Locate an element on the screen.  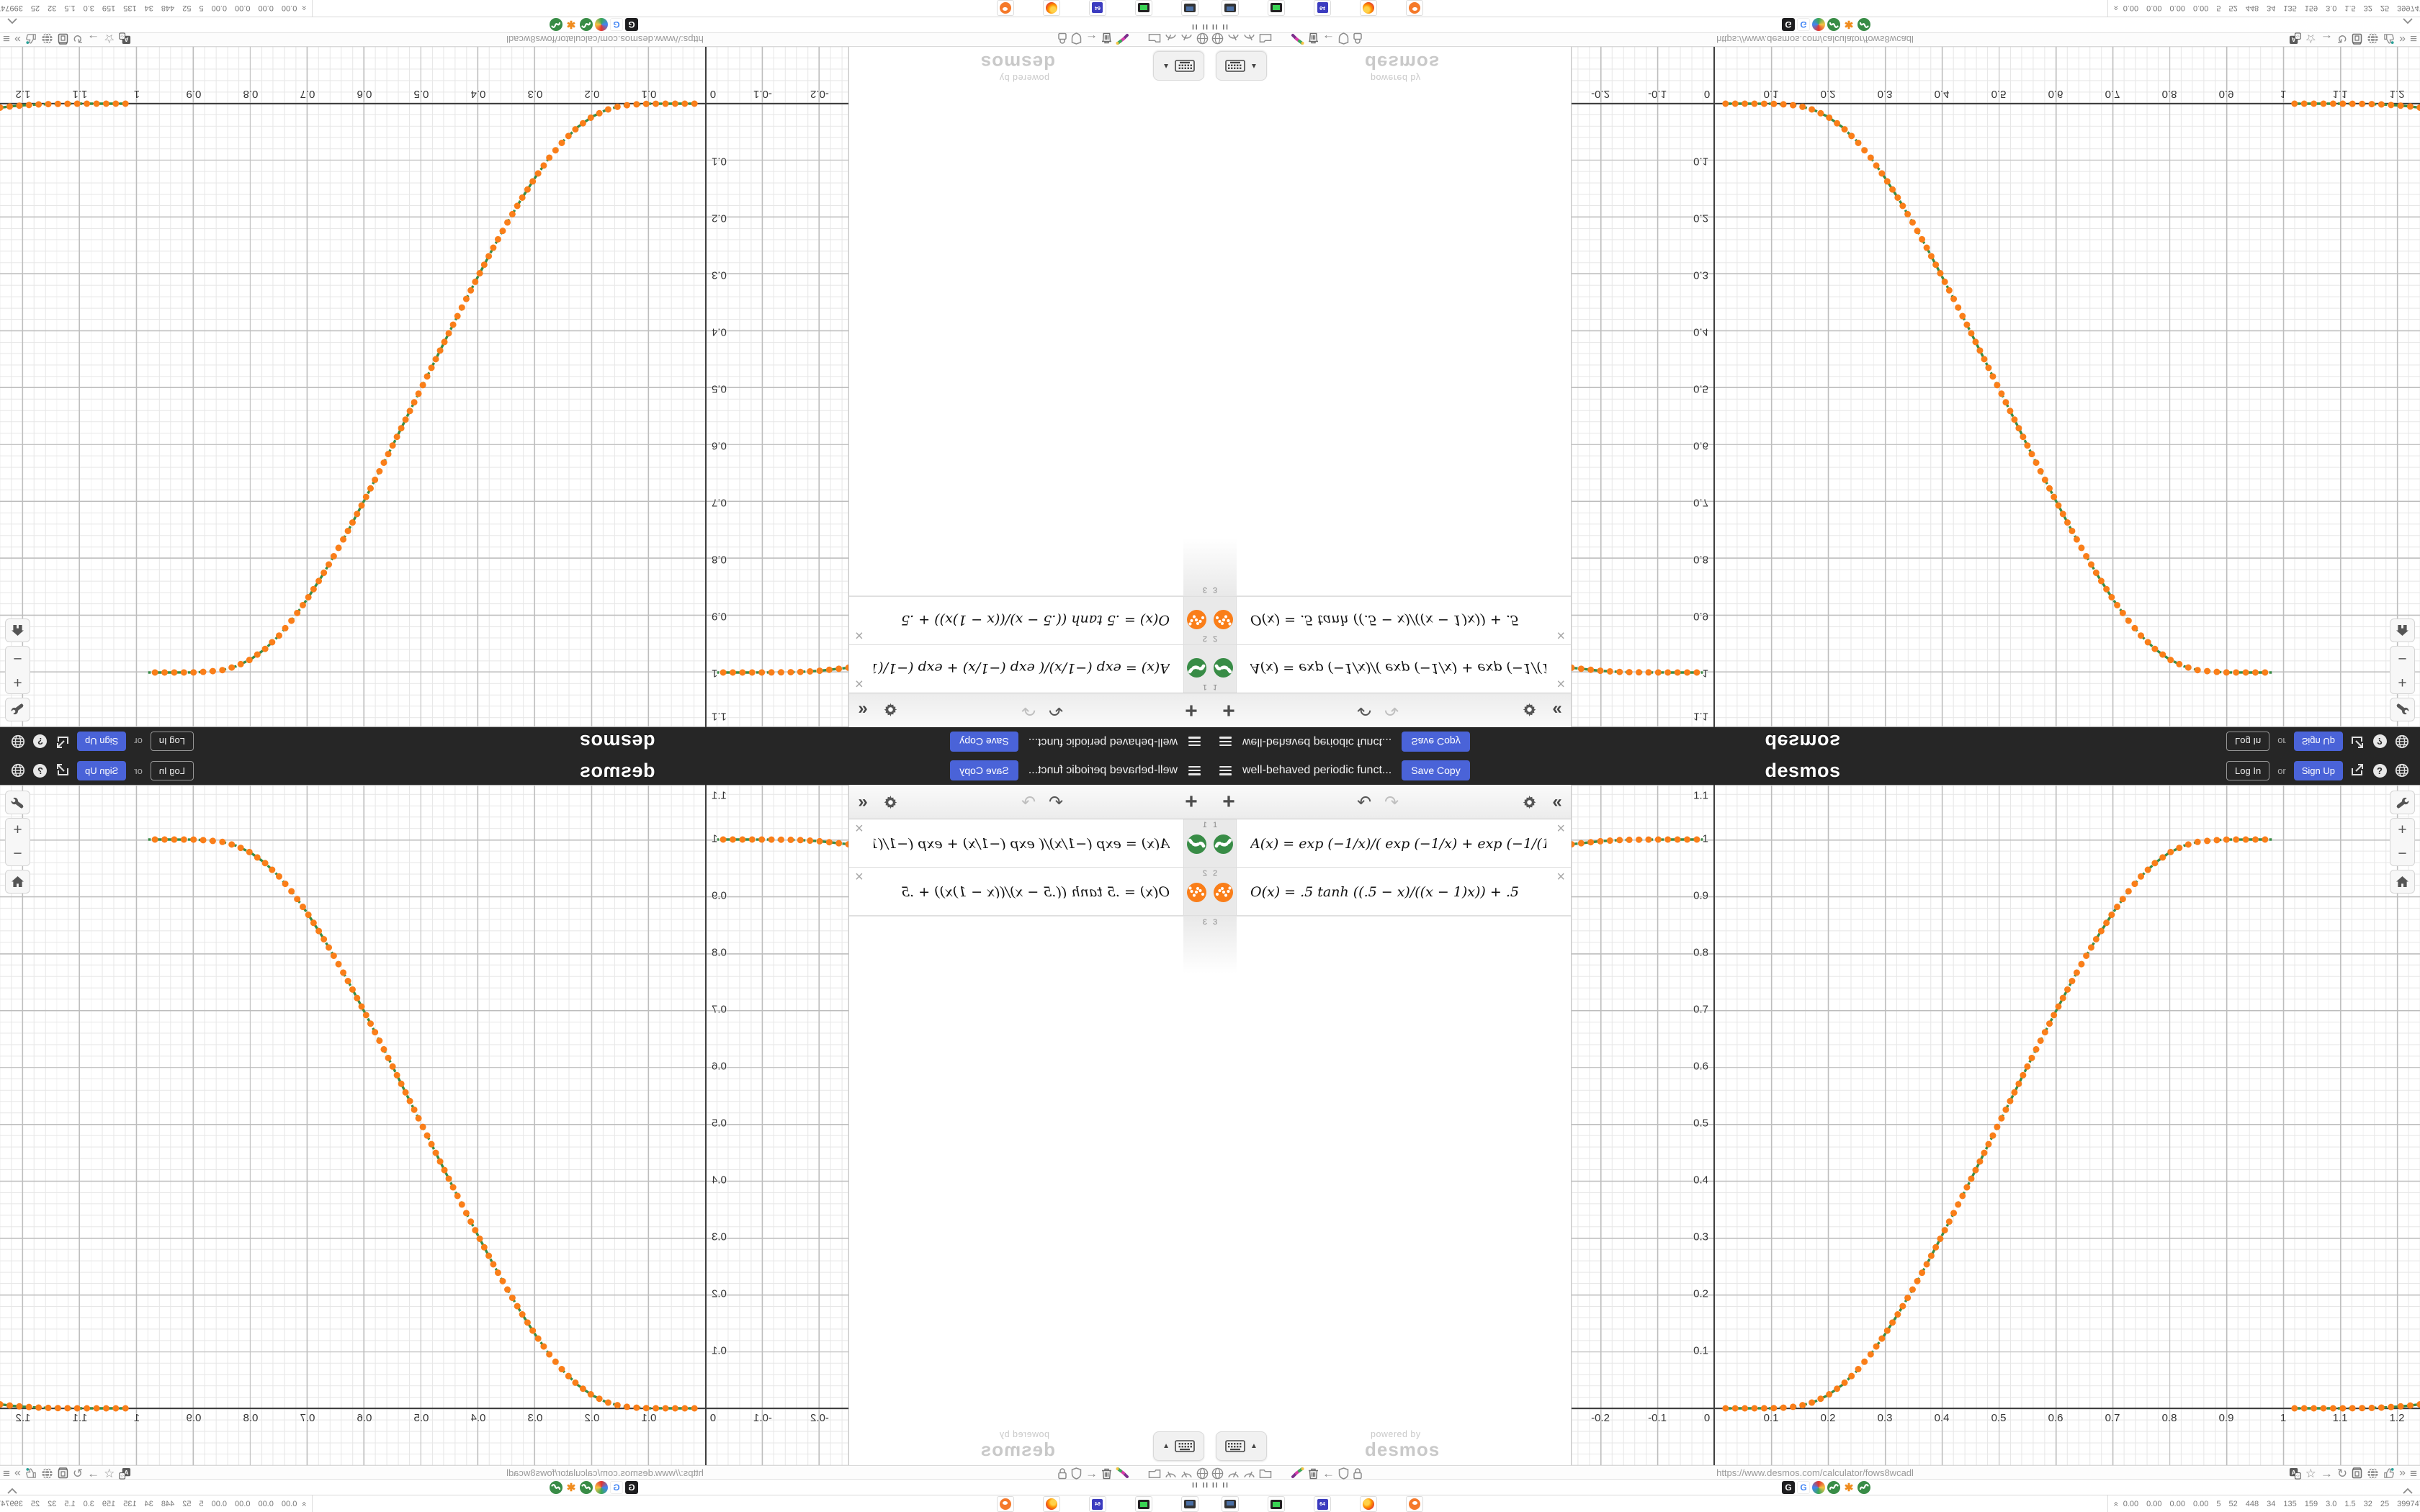
help-icon: ? is located at coordinates (40, 742).